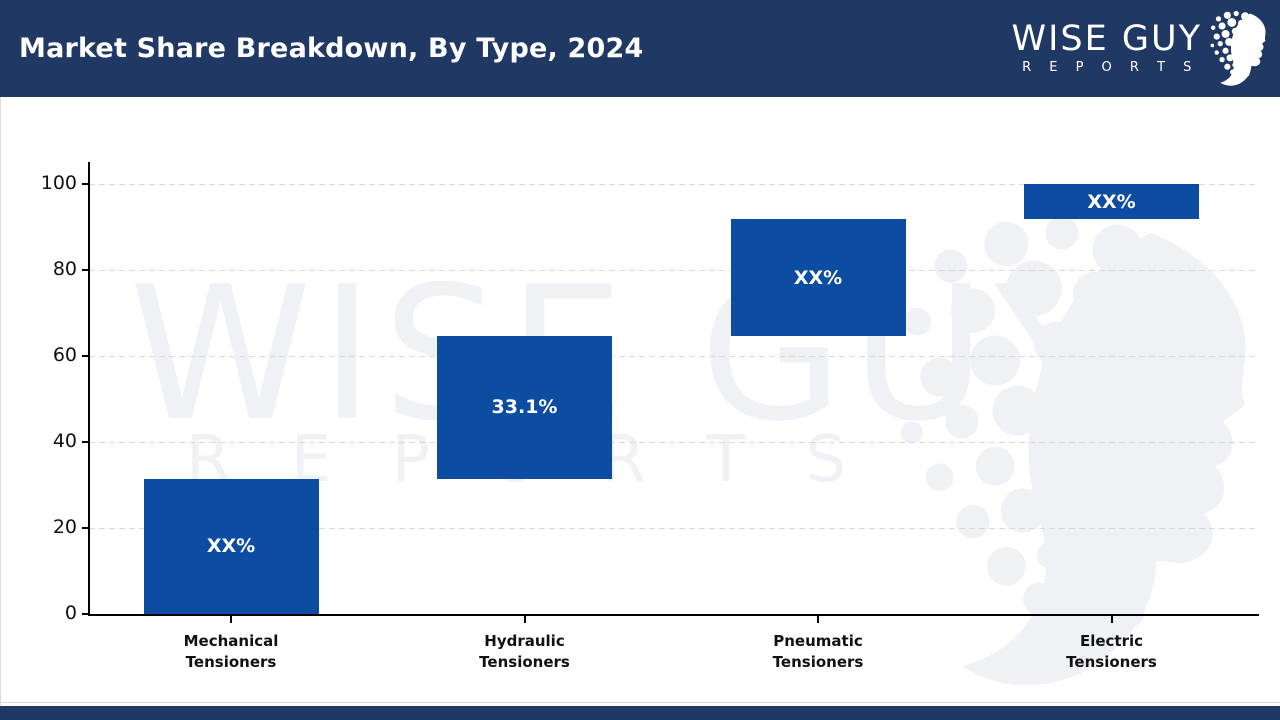 This screenshot has width=1280, height=720. What do you see at coordinates (58, 183) in the screenshot?
I see `y-tick-label: 100` at bounding box center [58, 183].